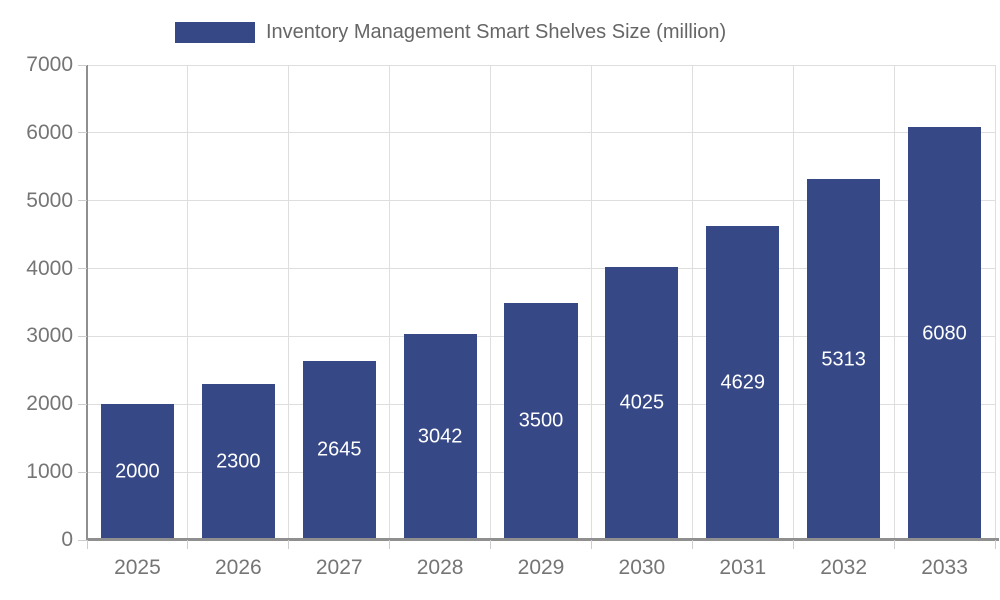 The width and height of the screenshot is (1000, 600). Describe the element at coordinates (49, 64) in the screenshot. I see `y-tick-label: 7000` at that location.